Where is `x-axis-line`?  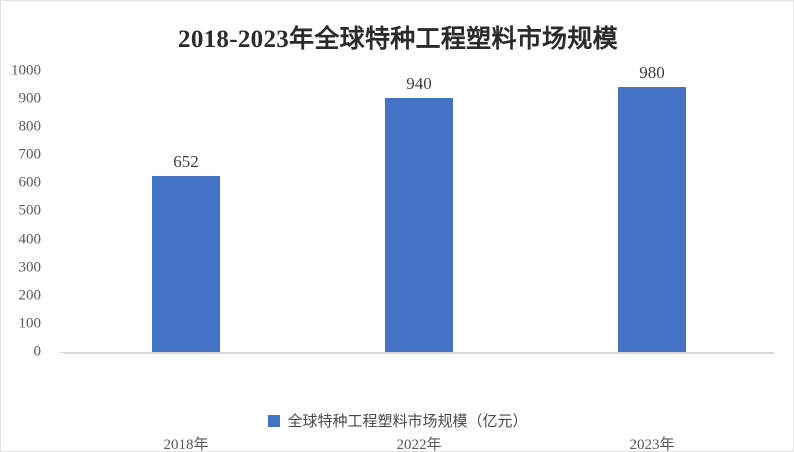 x-axis-line is located at coordinates (419, 353).